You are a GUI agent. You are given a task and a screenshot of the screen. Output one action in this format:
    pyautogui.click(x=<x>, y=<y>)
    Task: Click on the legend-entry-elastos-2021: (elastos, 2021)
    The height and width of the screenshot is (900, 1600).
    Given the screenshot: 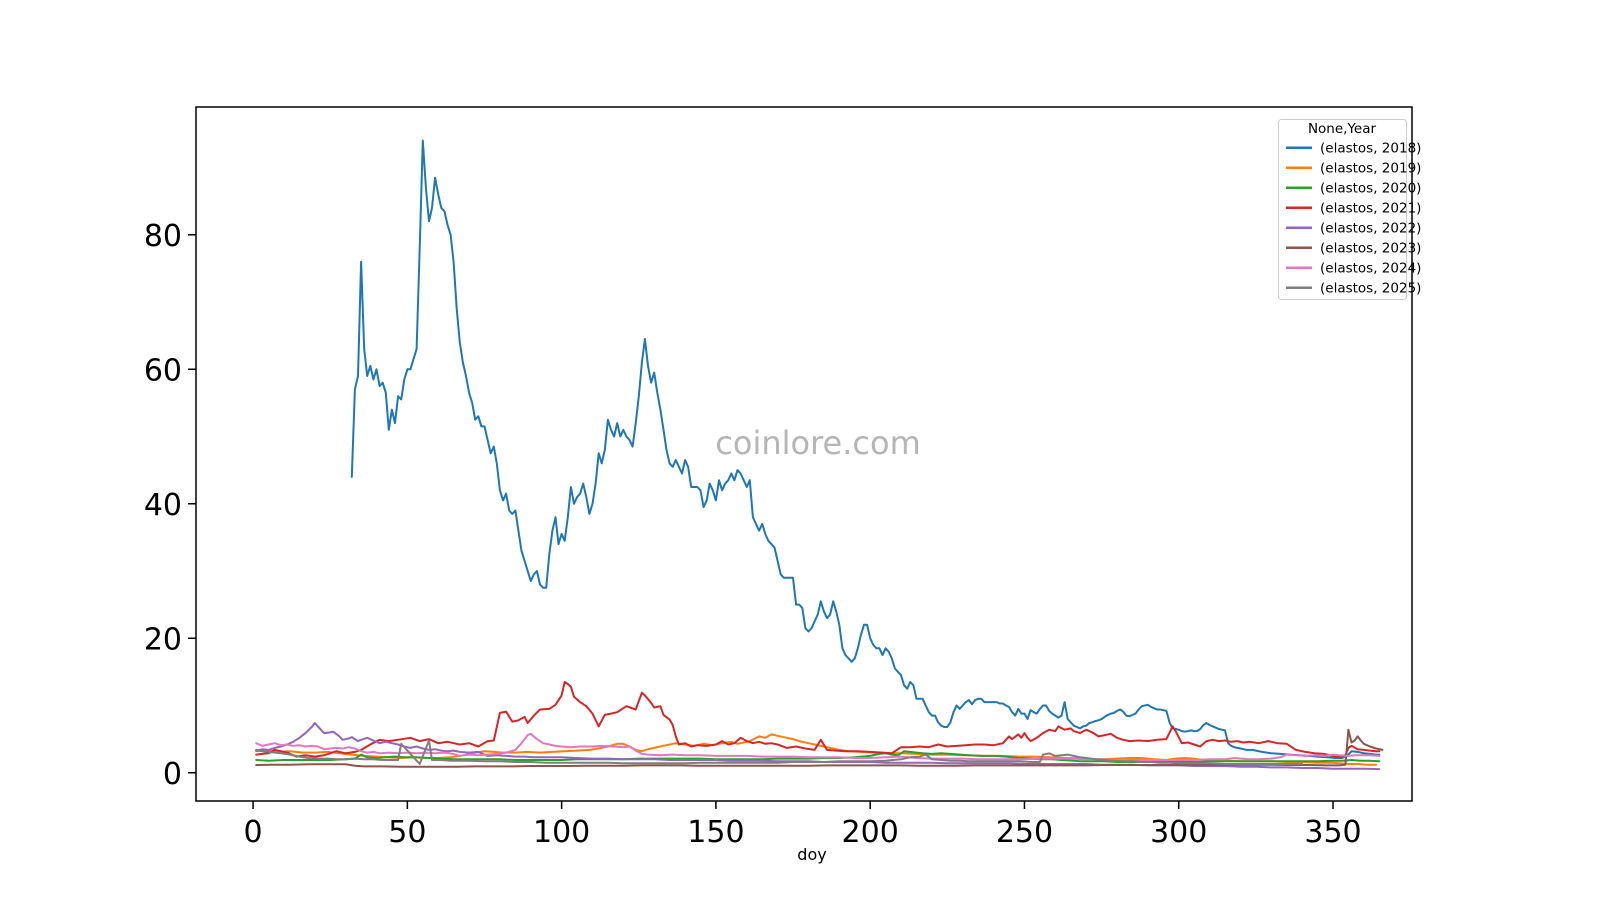 What is the action you would take?
    pyautogui.click(x=1353, y=209)
    